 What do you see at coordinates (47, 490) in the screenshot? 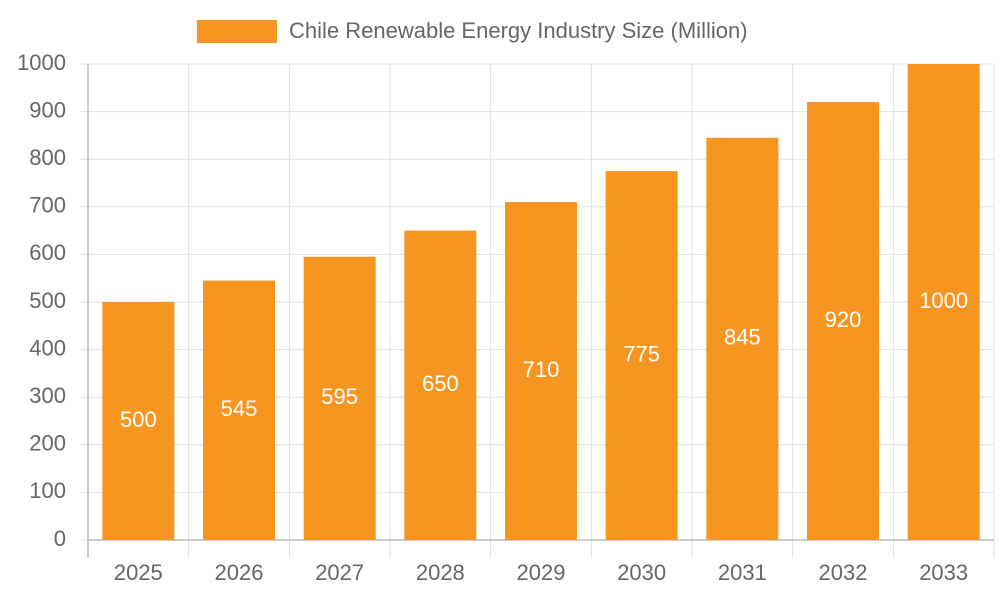
I see `y-tick-label: 100` at bounding box center [47, 490].